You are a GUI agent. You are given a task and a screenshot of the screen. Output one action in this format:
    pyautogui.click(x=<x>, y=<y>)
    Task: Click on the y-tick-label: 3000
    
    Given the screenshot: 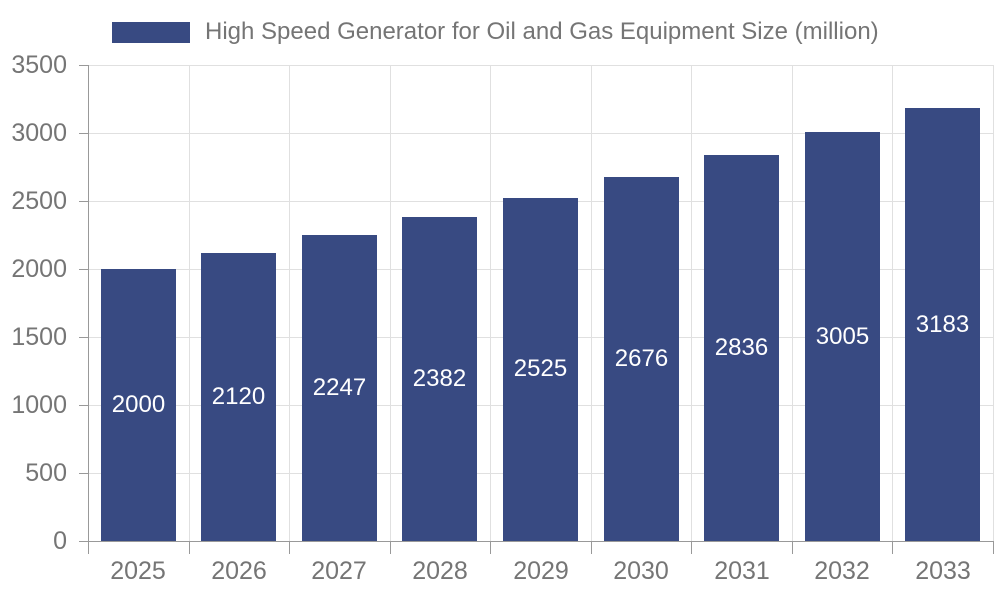 What is the action you would take?
    pyautogui.click(x=39, y=133)
    